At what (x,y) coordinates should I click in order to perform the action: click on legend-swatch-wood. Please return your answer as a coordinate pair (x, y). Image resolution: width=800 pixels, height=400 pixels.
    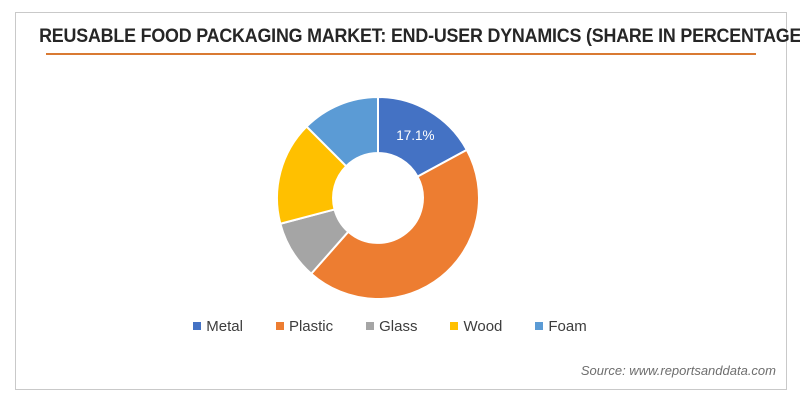
    Looking at the image, I should click on (454, 326).